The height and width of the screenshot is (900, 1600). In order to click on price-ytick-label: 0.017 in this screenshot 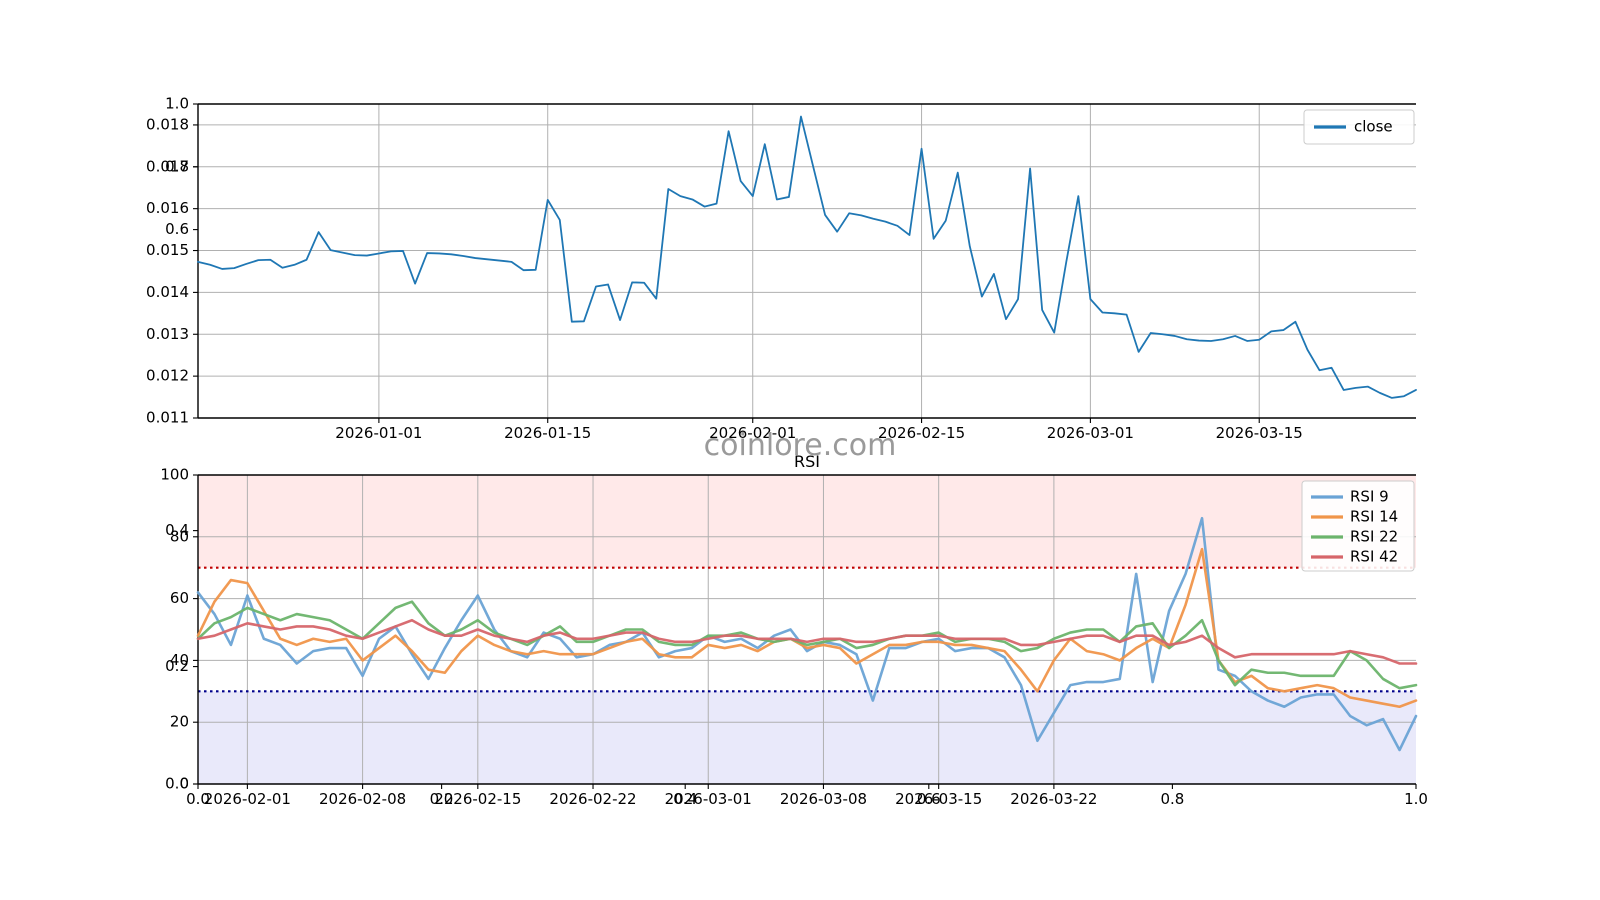, I will do `click(167, 166)`.